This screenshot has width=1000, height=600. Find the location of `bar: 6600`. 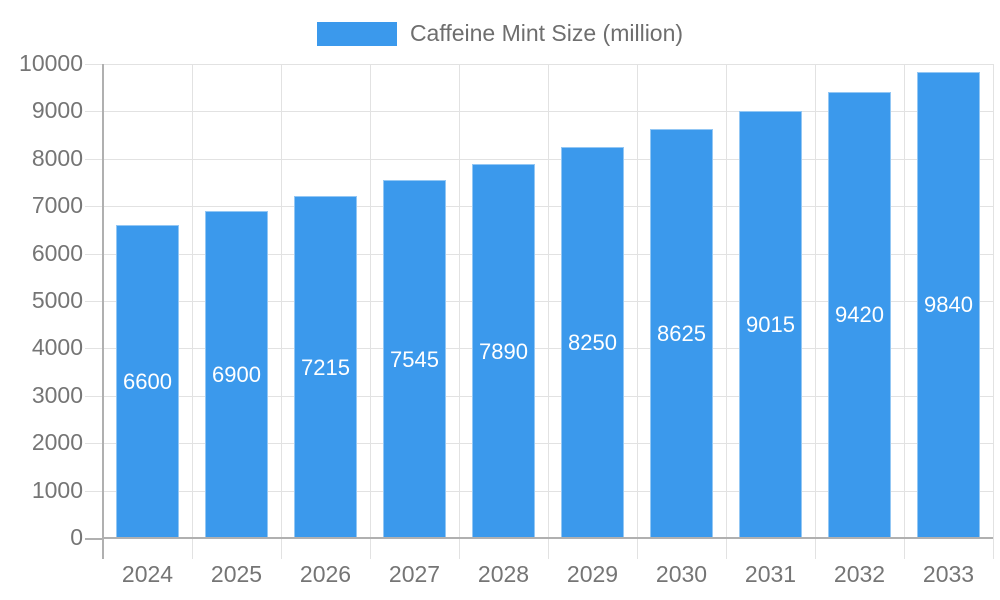

bar: 6600 is located at coordinates (147, 381).